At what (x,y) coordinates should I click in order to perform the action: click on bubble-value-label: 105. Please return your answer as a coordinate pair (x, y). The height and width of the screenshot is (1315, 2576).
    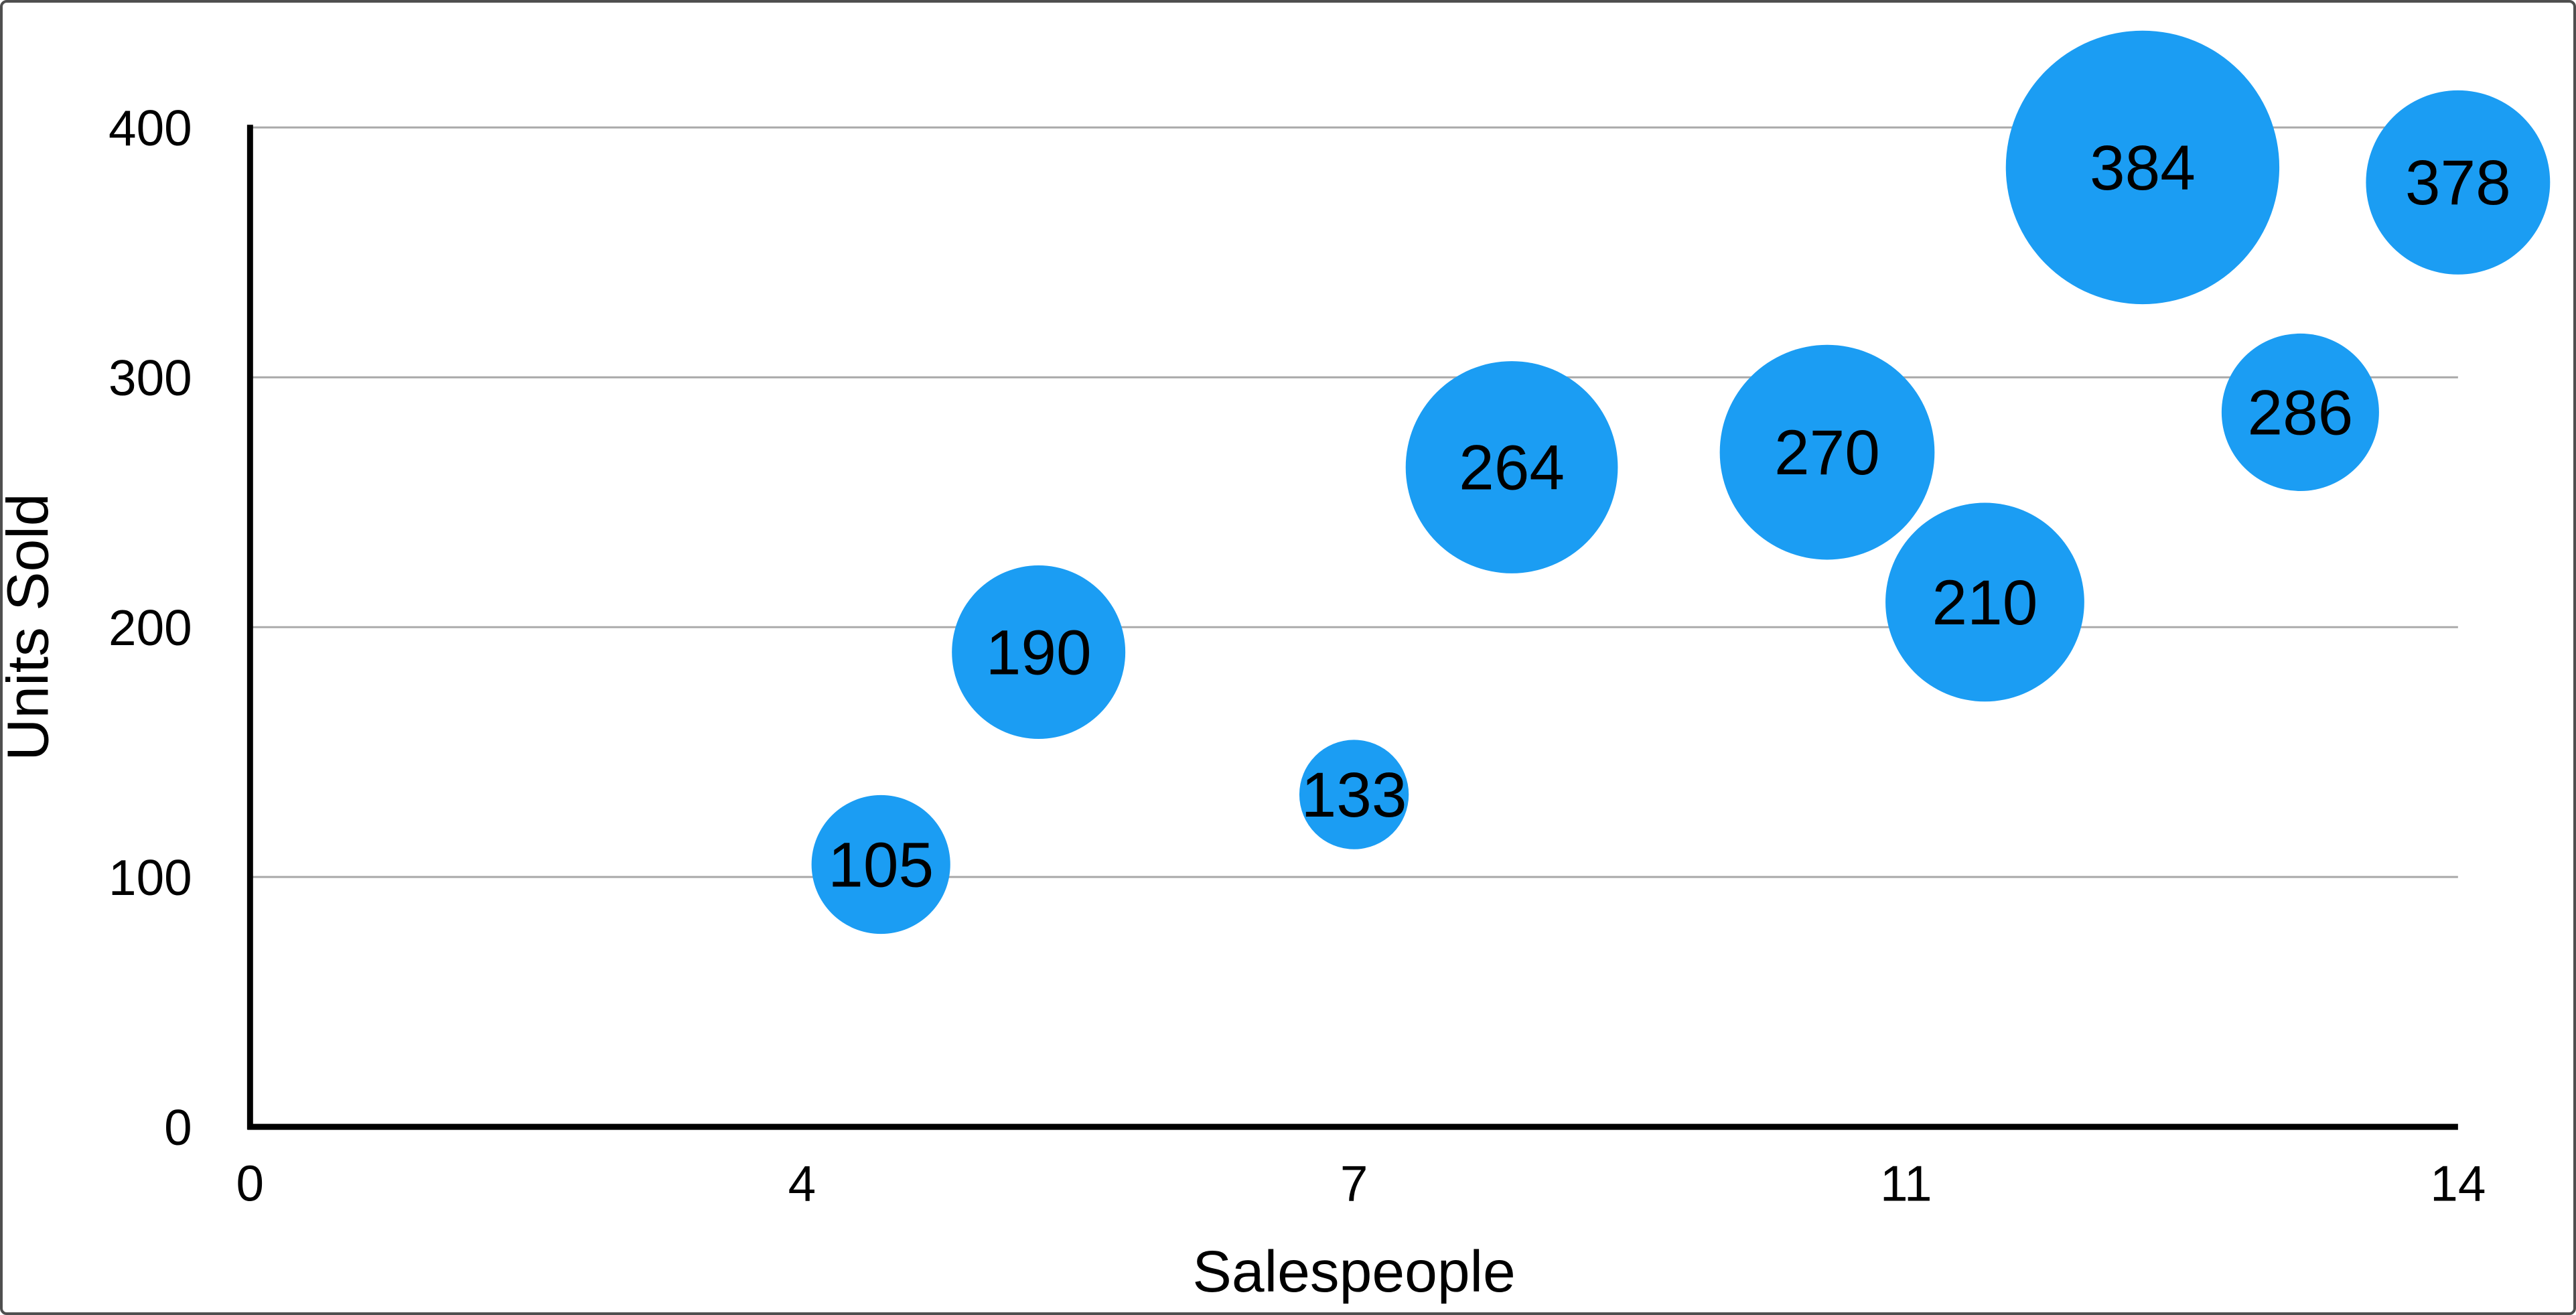
    Looking at the image, I should click on (881, 864).